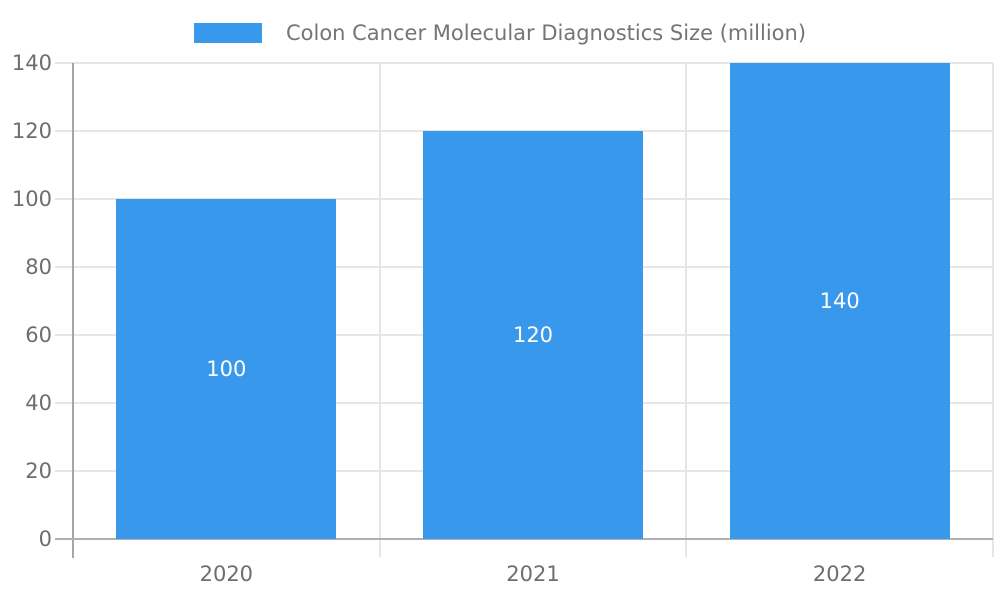 The height and width of the screenshot is (600, 1000). I want to click on y-axis-tick-label: 100, so click(31, 199).